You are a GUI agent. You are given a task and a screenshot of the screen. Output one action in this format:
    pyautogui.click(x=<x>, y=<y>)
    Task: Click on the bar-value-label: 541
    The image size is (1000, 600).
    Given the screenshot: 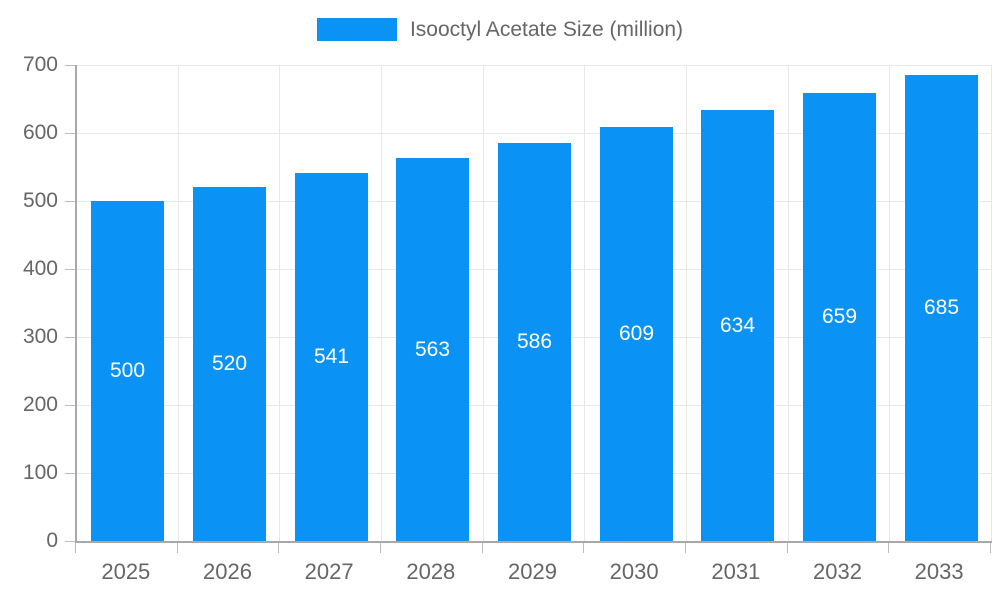 What is the action you would take?
    pyautogui.click(x=331, y=356)
    